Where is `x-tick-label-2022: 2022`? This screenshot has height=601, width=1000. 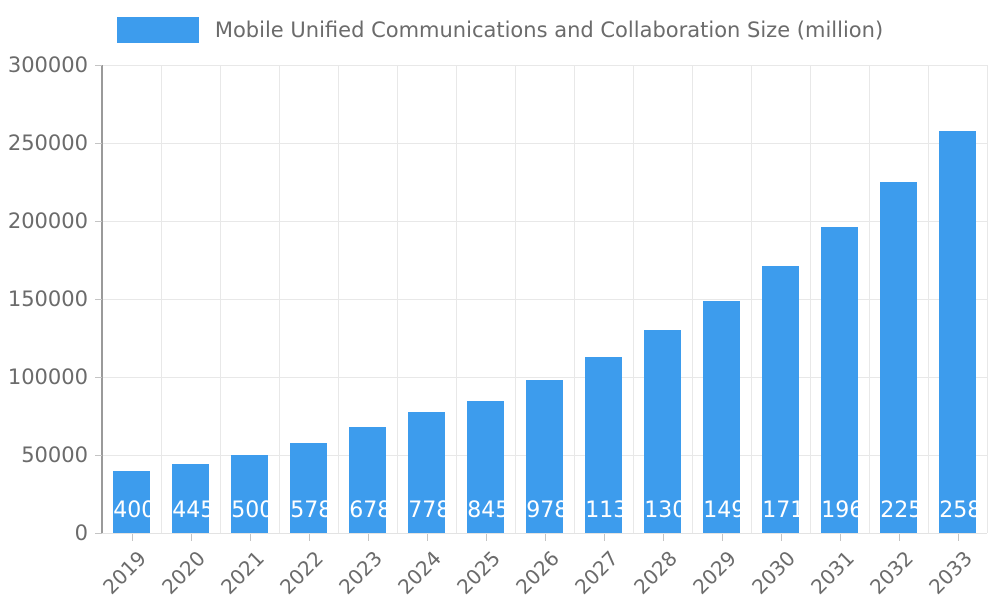 x-tick-label-2022: 2022 is located at coordinates (301, 572).